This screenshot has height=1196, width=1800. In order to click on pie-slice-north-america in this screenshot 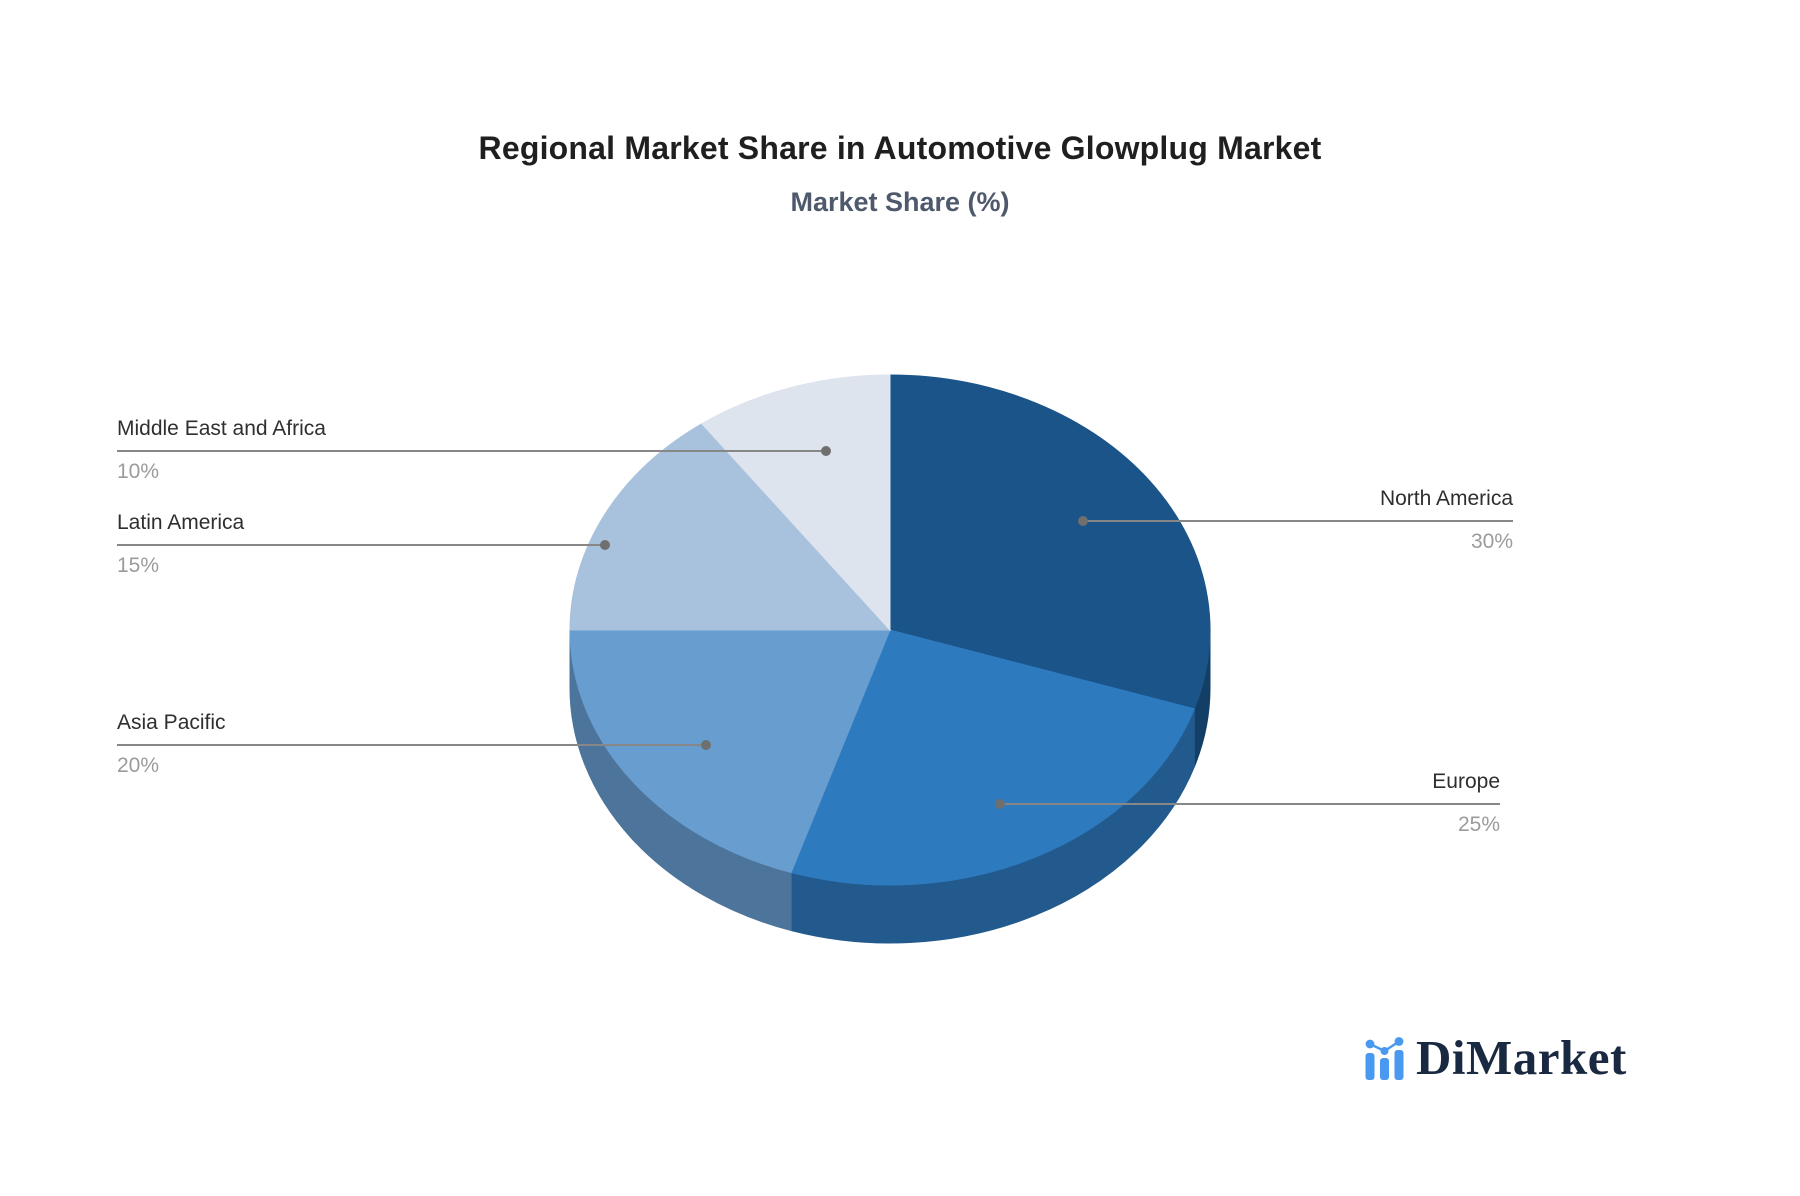, I will do `click(1050, 542)`.